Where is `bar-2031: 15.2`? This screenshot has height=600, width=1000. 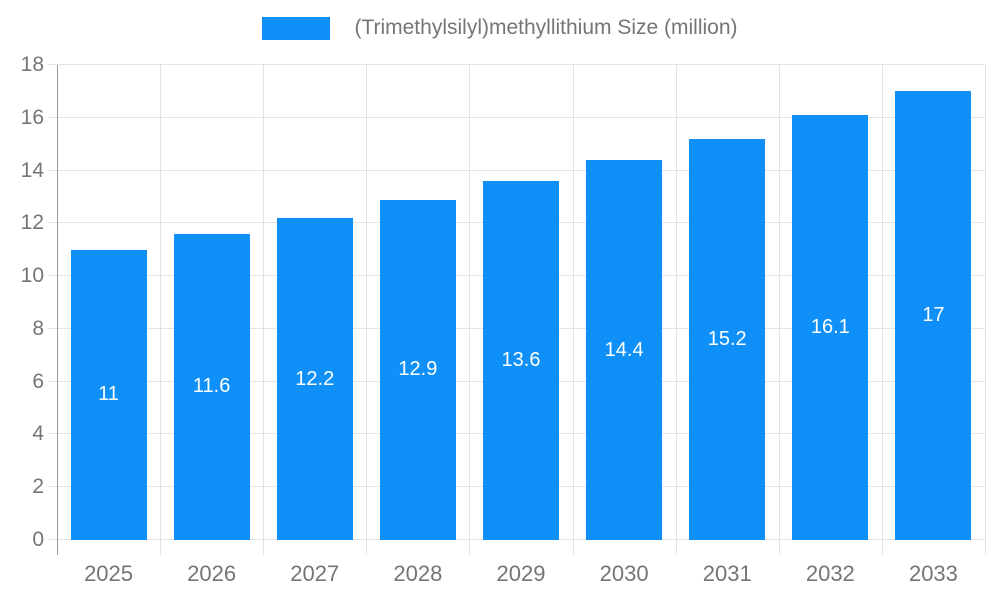
bar-2031: 15.2 is located at coordinates (727, 339).